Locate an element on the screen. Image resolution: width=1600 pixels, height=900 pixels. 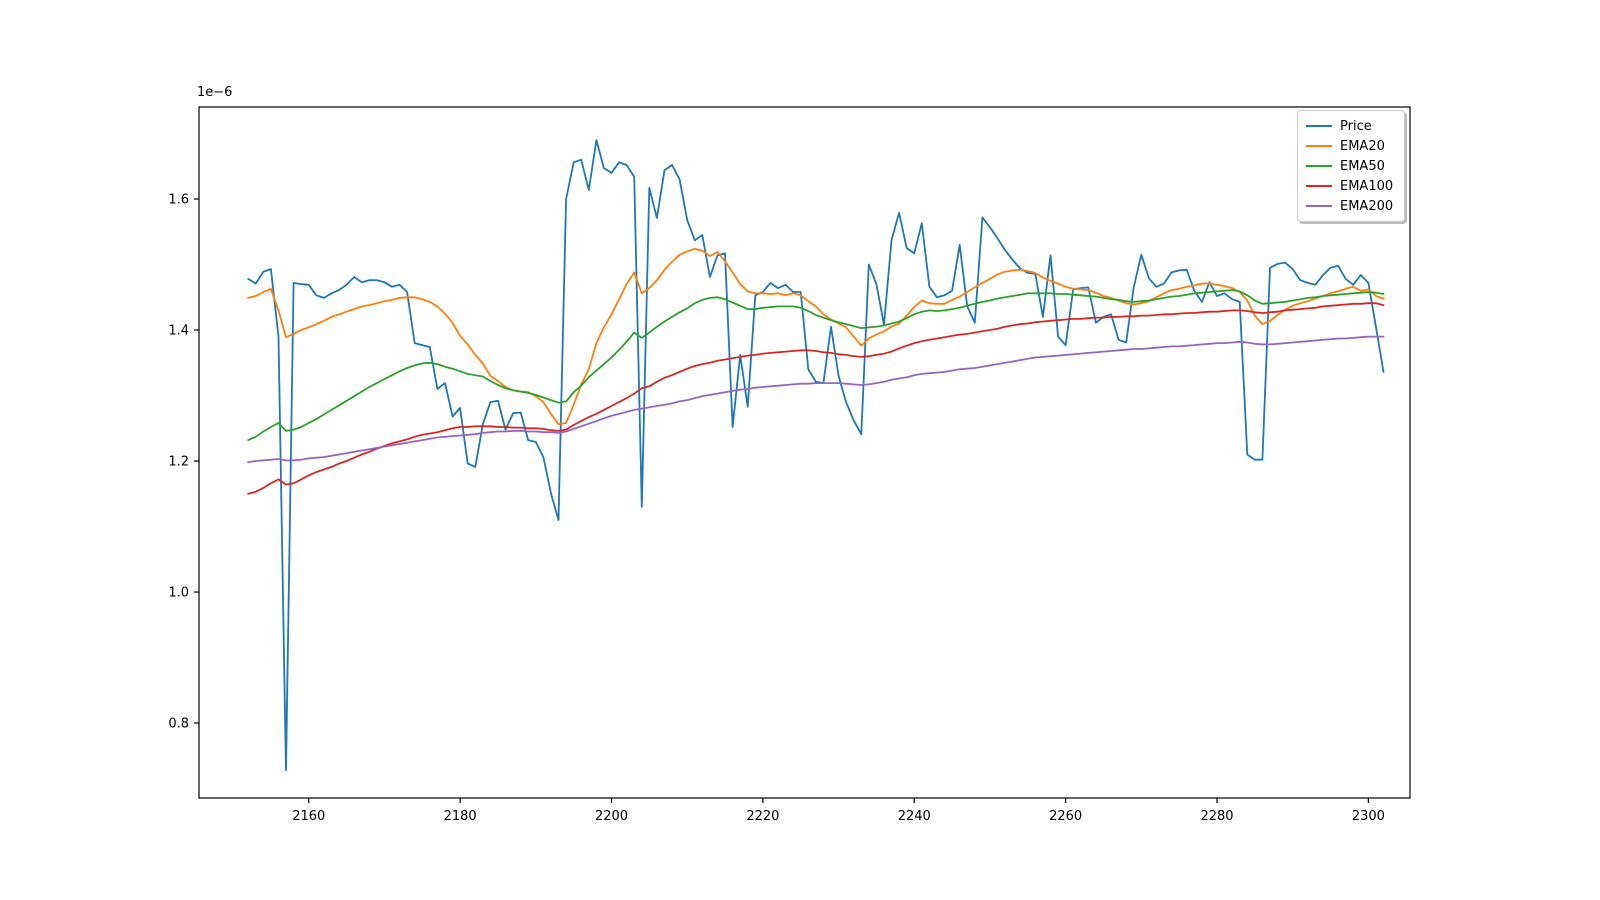
series-line-ema20 is located at coordinates (816, 336).